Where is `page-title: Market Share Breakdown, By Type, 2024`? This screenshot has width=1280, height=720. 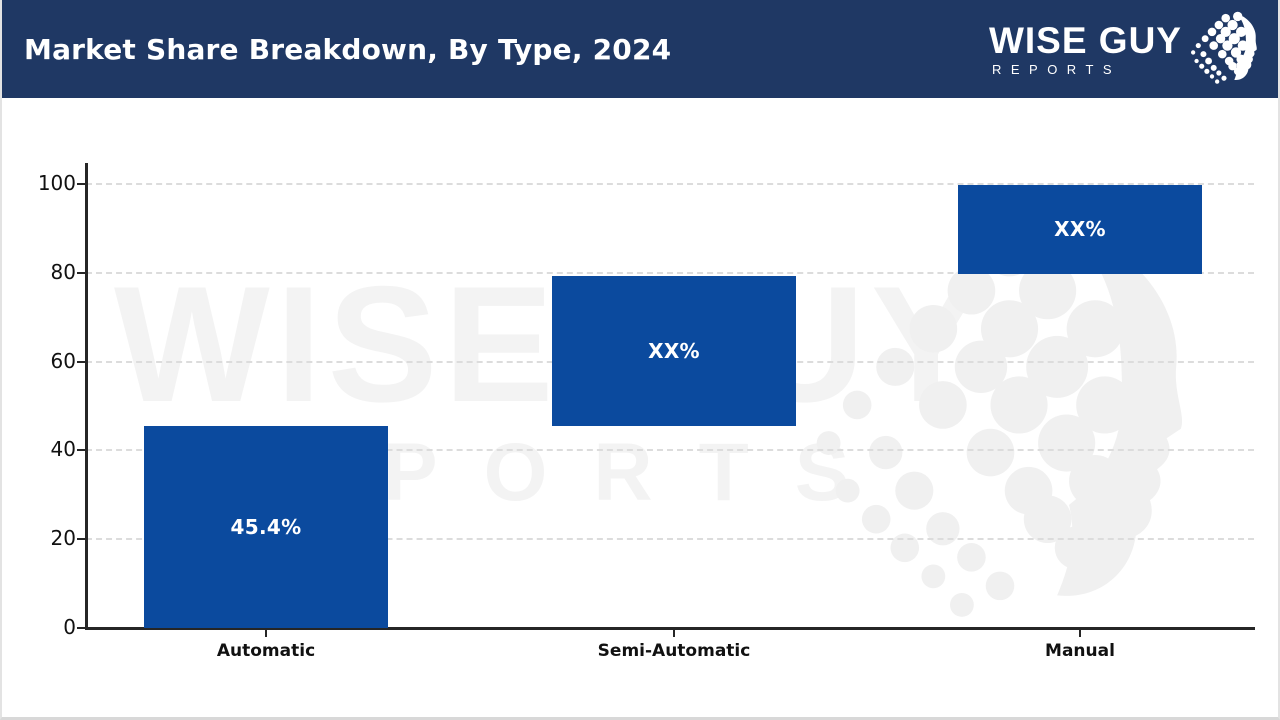 page-title: Market Share Breakdown, By Type, 2024 is located at coordinates (348, 49).